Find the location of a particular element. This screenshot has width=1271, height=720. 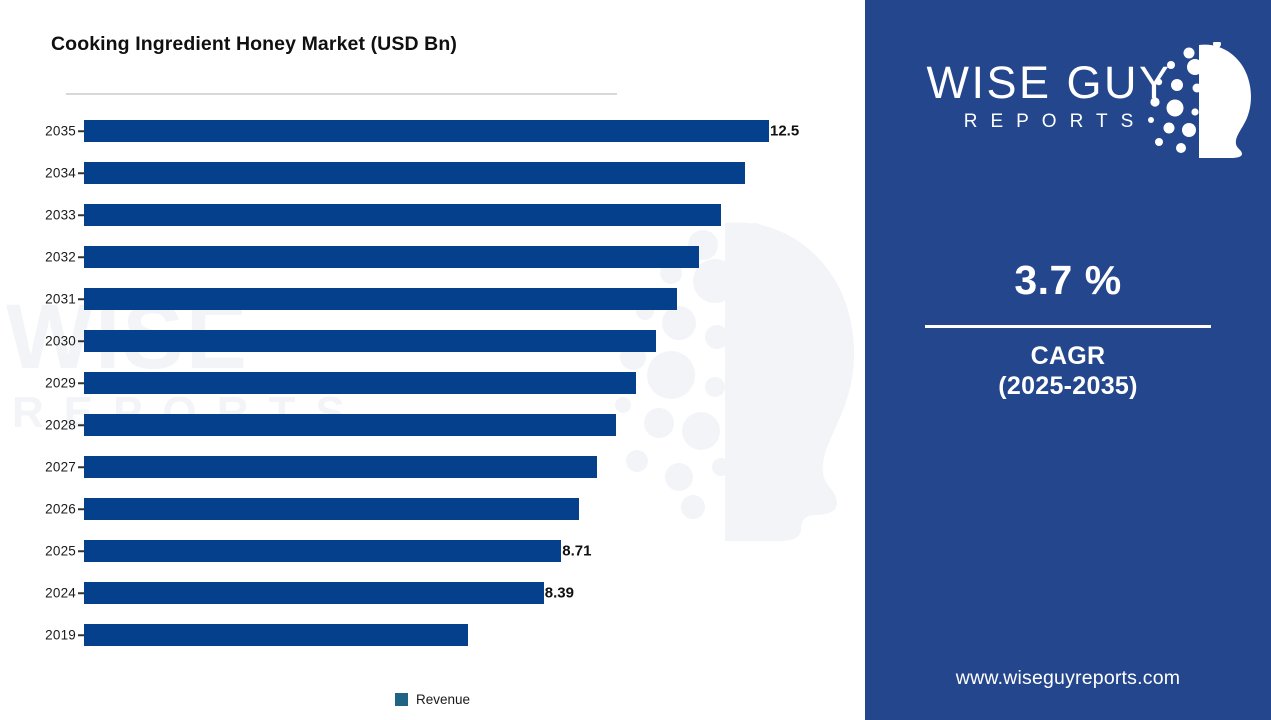

logo-primary-text: WISE GUY is located at coordinates (1049, 82).